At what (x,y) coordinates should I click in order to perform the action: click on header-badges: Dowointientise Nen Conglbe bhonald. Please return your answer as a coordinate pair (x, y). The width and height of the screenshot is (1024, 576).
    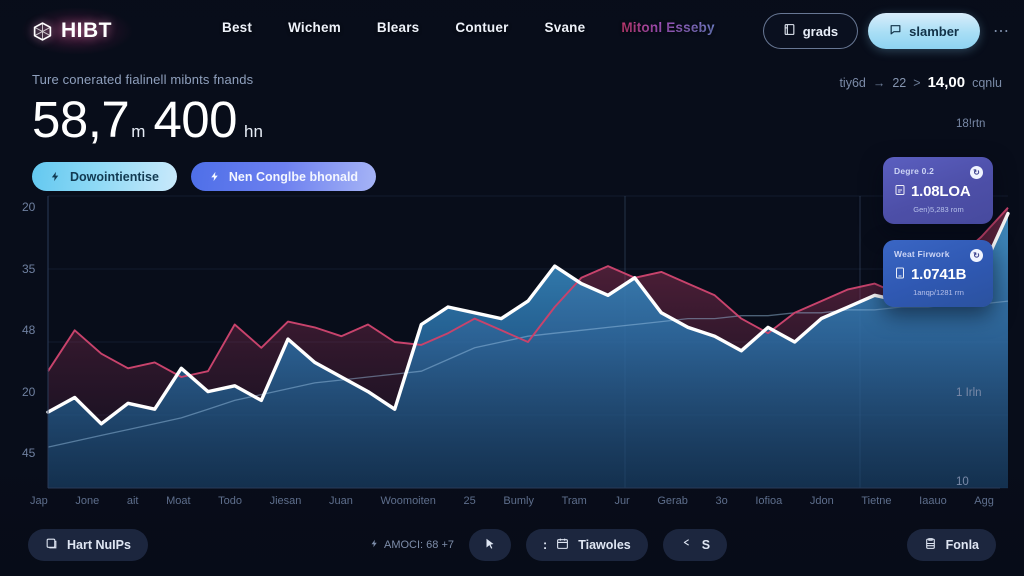
    Looking at the image, I should click on (204, 176).